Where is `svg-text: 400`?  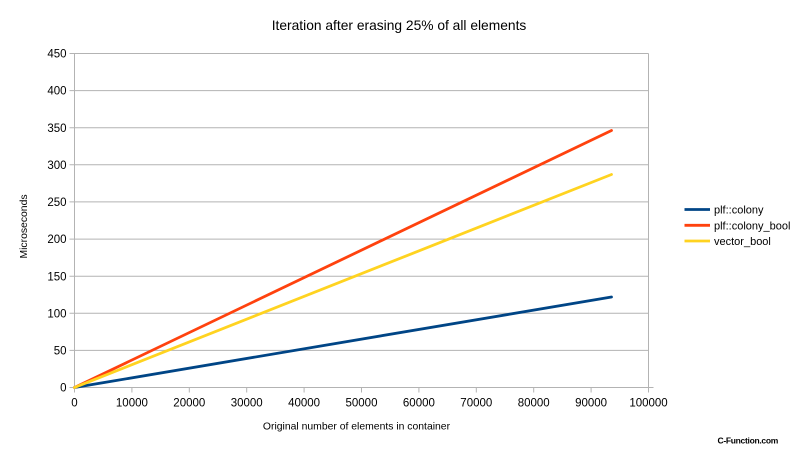 svg-text: 400 is located at coordinates (56, 92).